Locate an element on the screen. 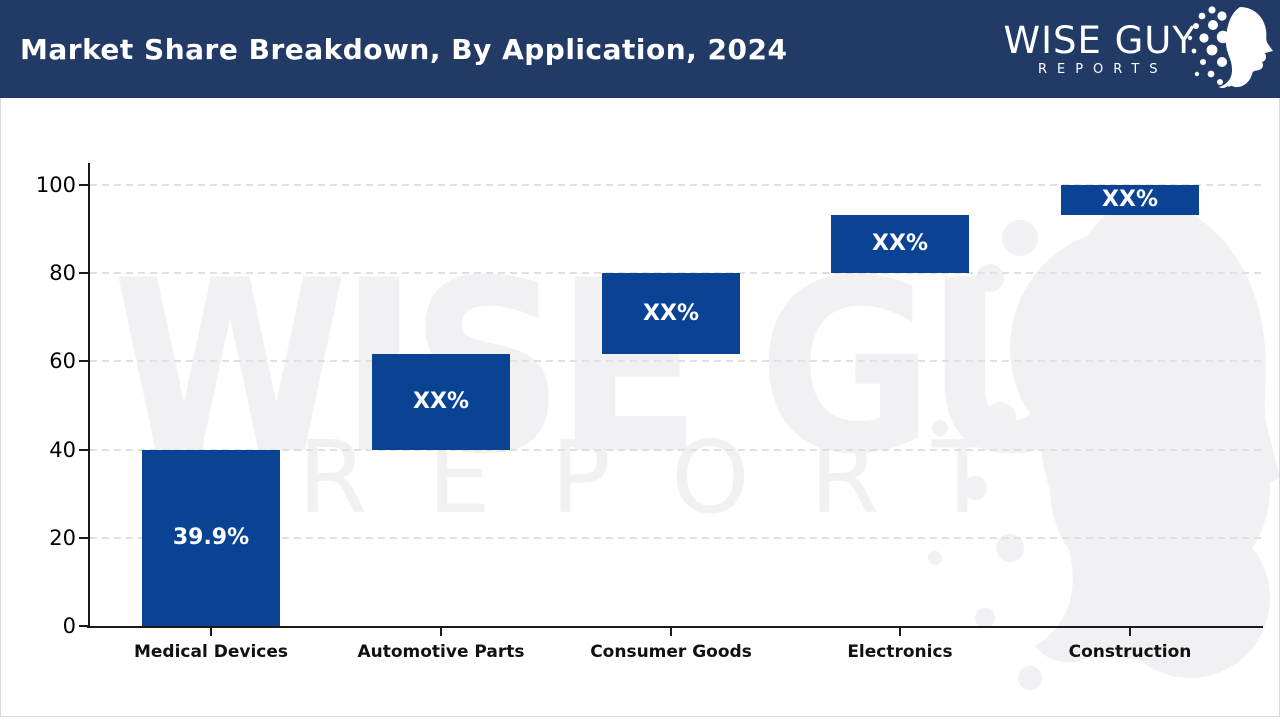 The height and width of the screenshot is (720, 1280). y-tick-label: 80 is located at coordinates (62, 273).